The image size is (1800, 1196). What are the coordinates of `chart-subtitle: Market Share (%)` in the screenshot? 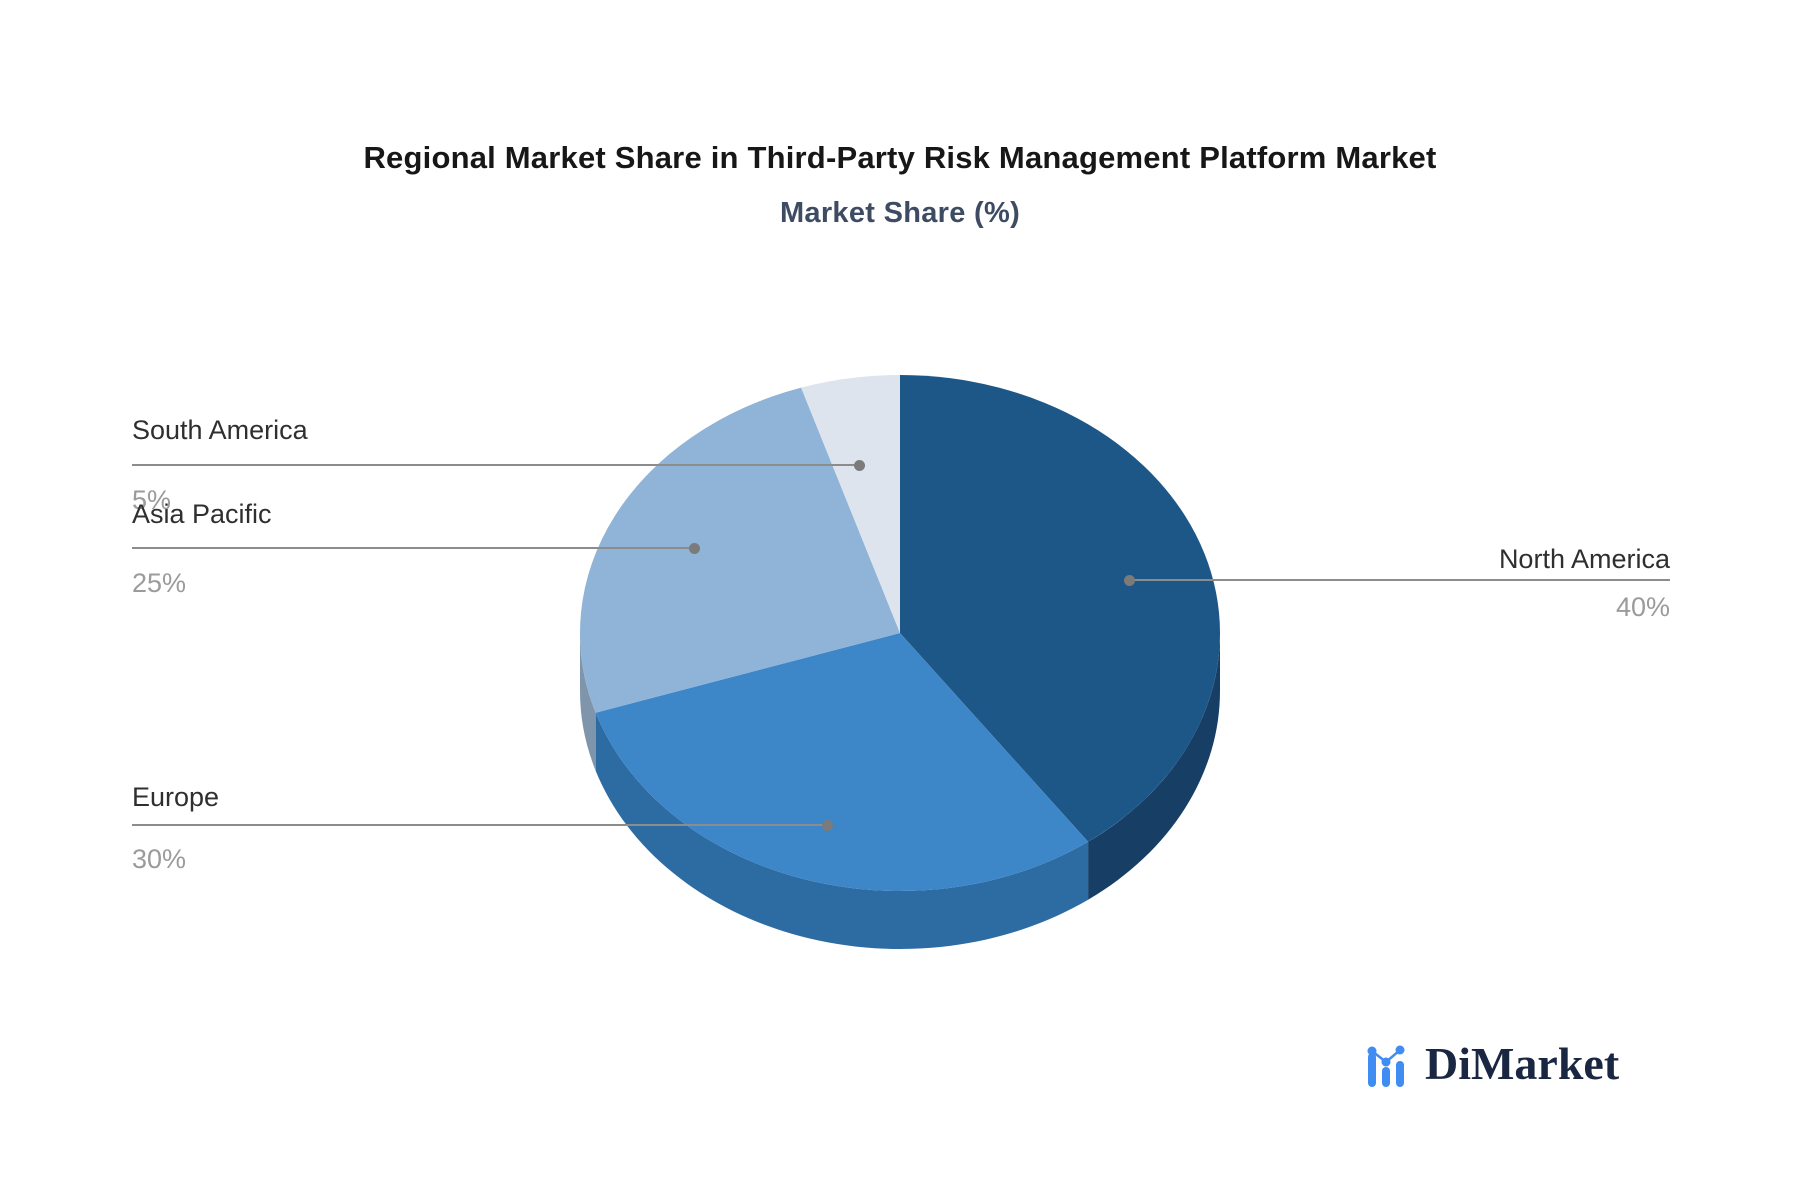 It's located at (900, 213).